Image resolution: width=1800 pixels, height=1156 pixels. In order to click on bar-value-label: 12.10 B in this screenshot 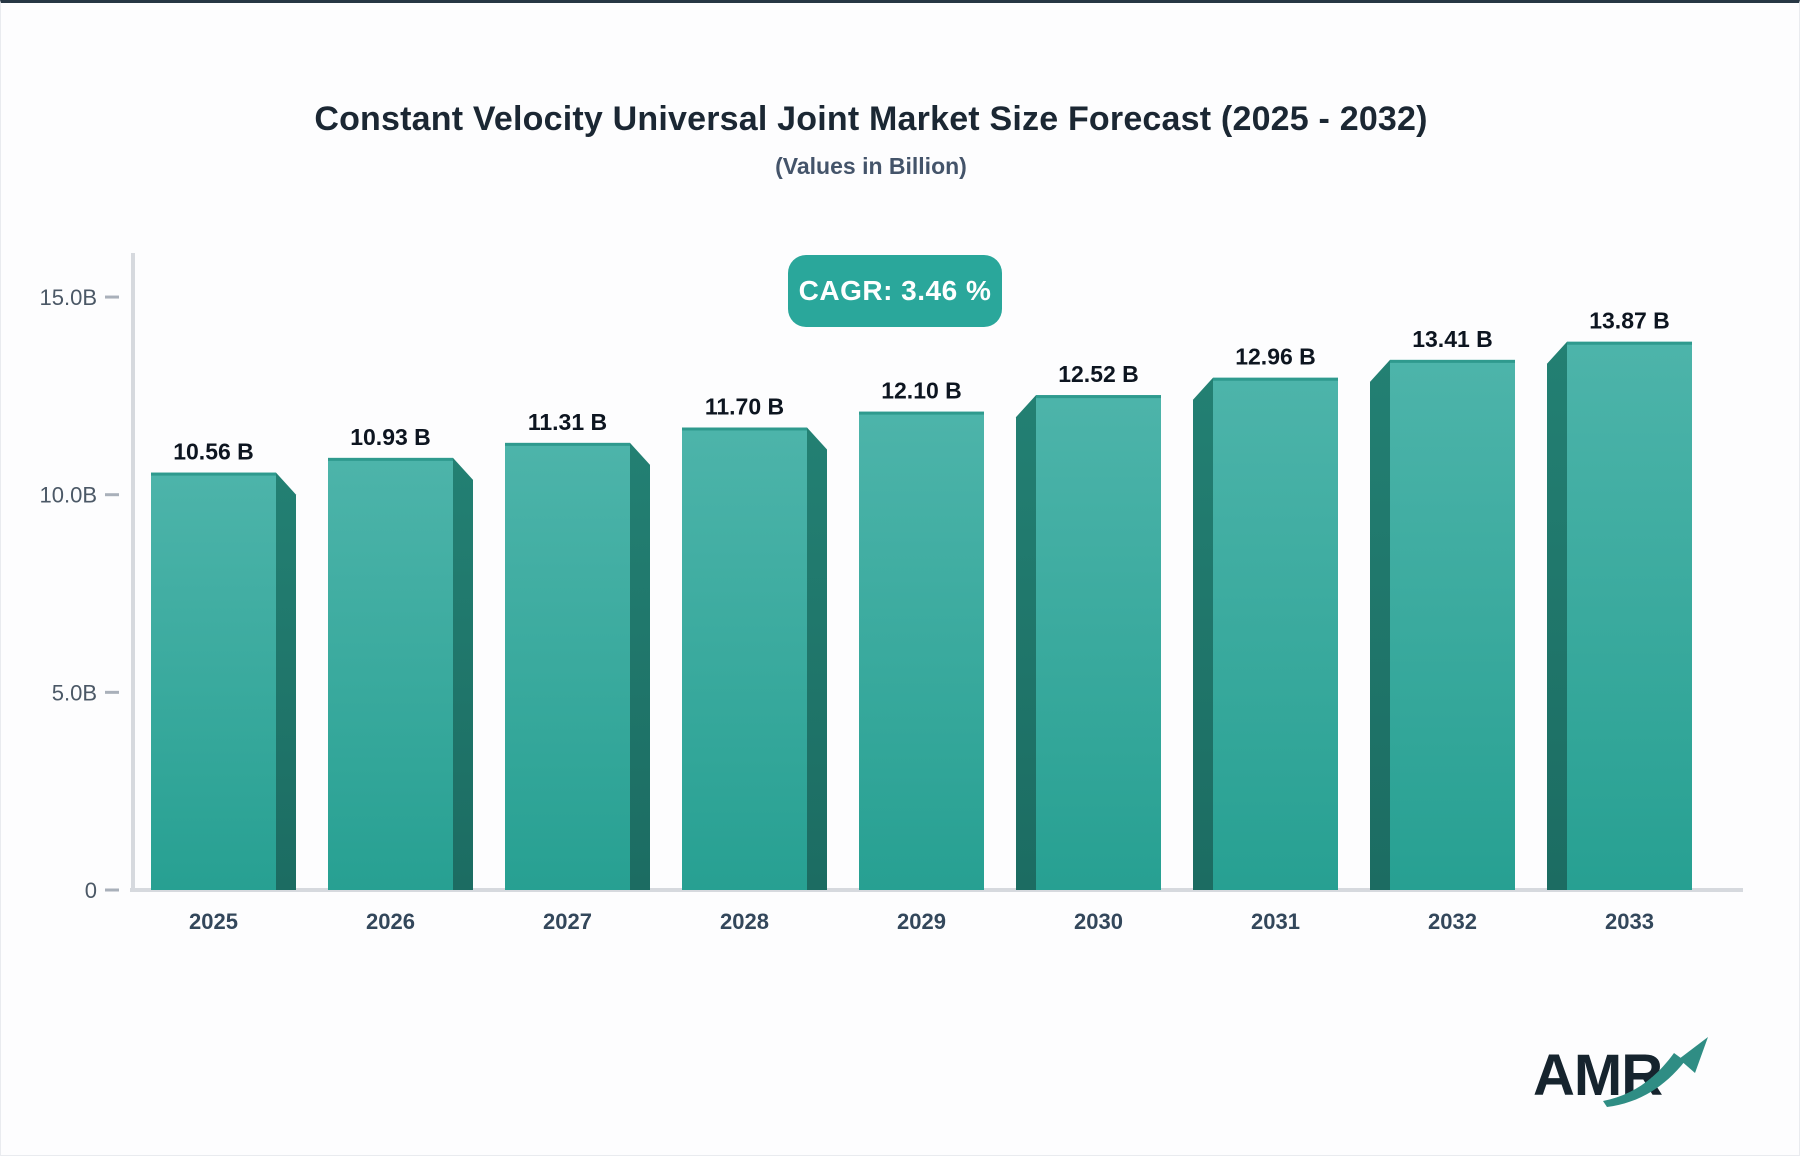, I will do `click(921, 391)`.